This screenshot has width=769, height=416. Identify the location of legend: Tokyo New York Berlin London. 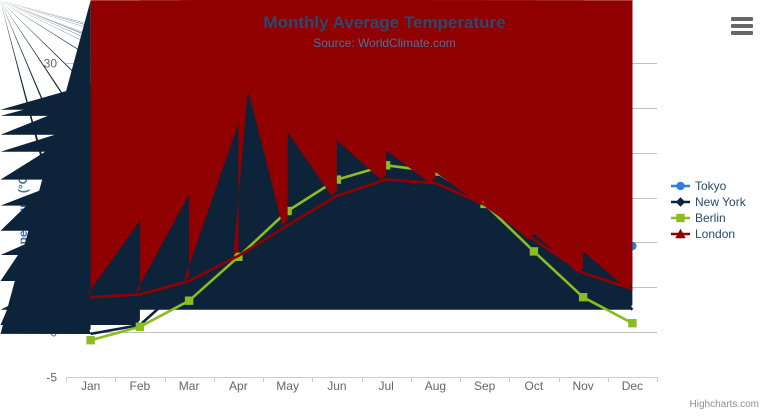
(708, 210).